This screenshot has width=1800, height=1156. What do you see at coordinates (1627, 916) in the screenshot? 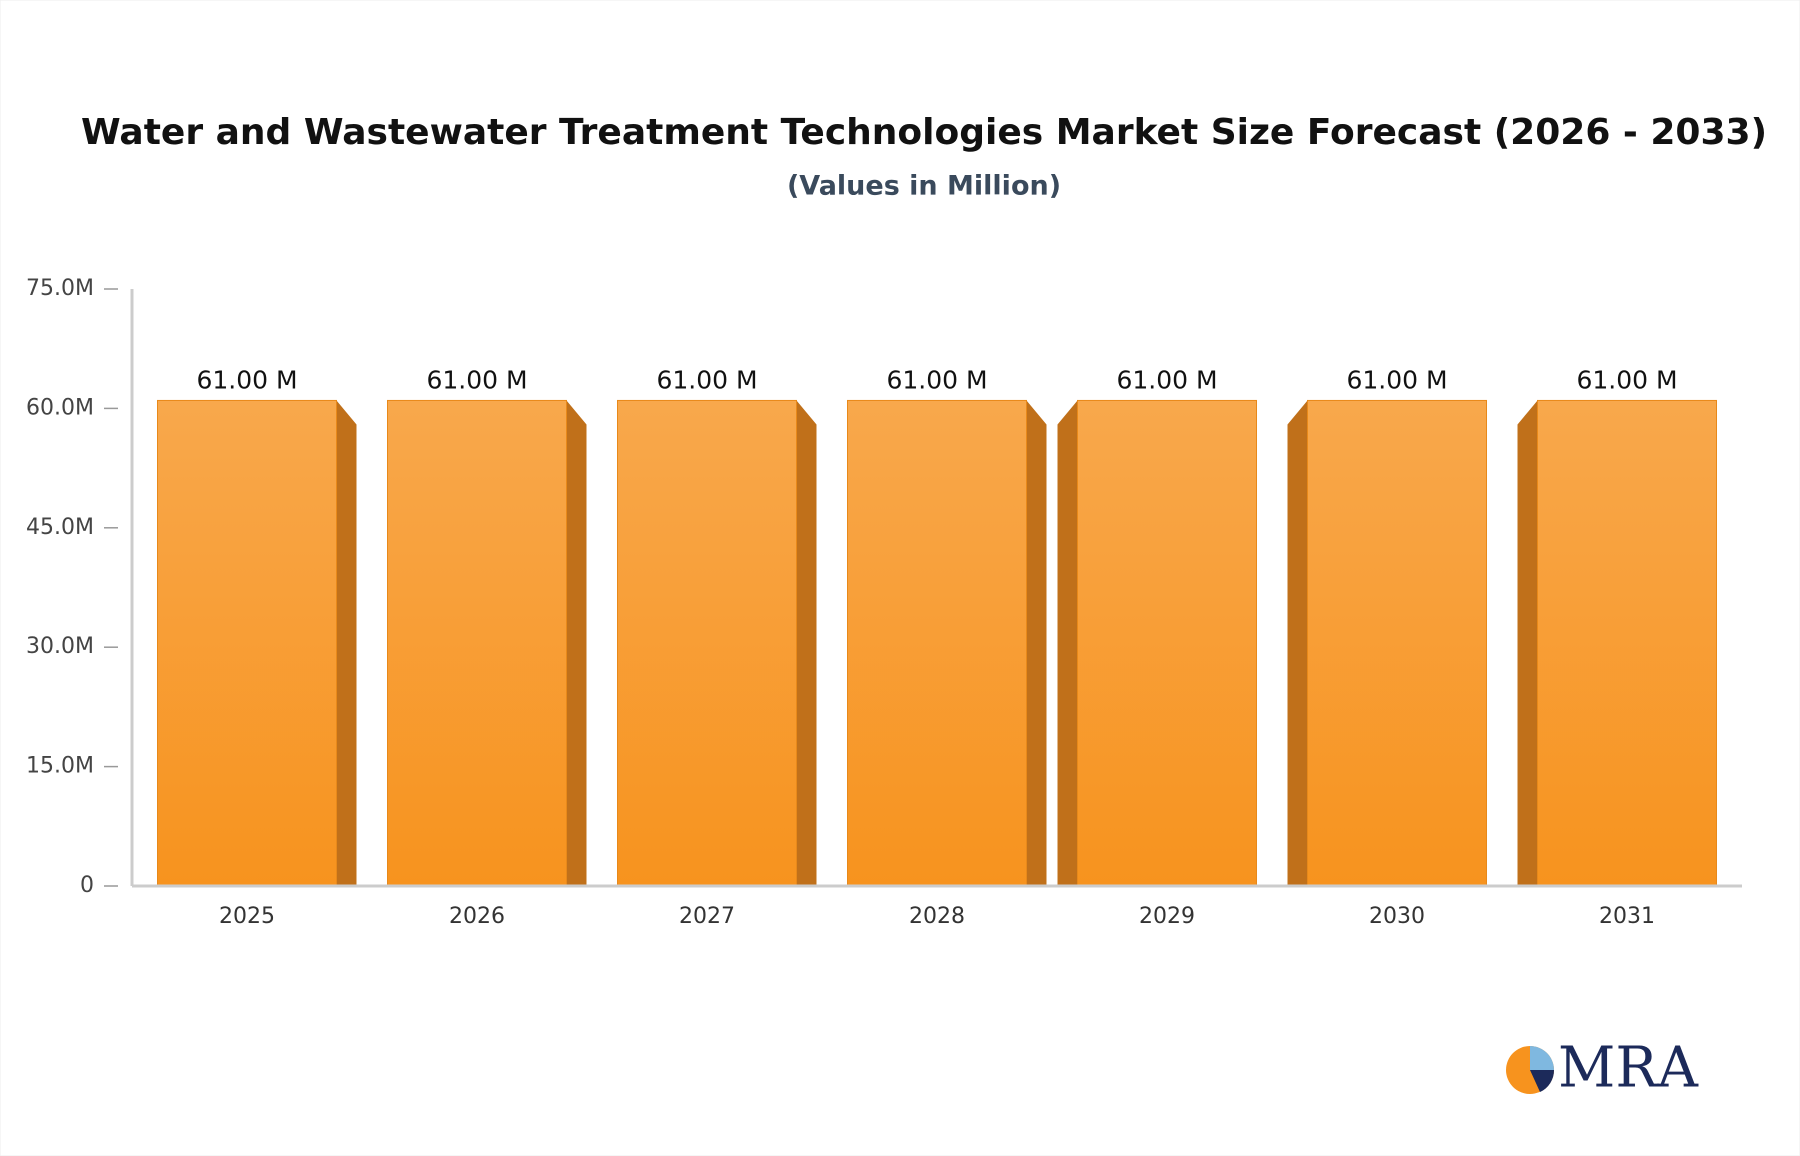
I see `x-tick-label: 2031` at bounding box center [1627, 916].